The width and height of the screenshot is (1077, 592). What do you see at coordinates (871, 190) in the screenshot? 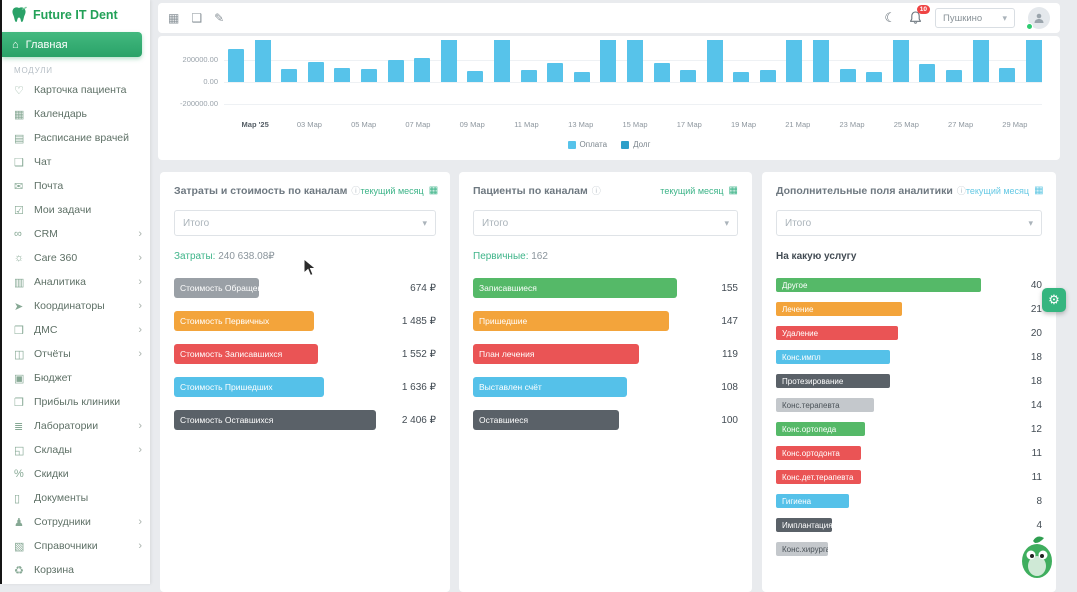
I see `panel-title: Дополнительные поля аналитики ⓘ` at bounding box center [871, 190].